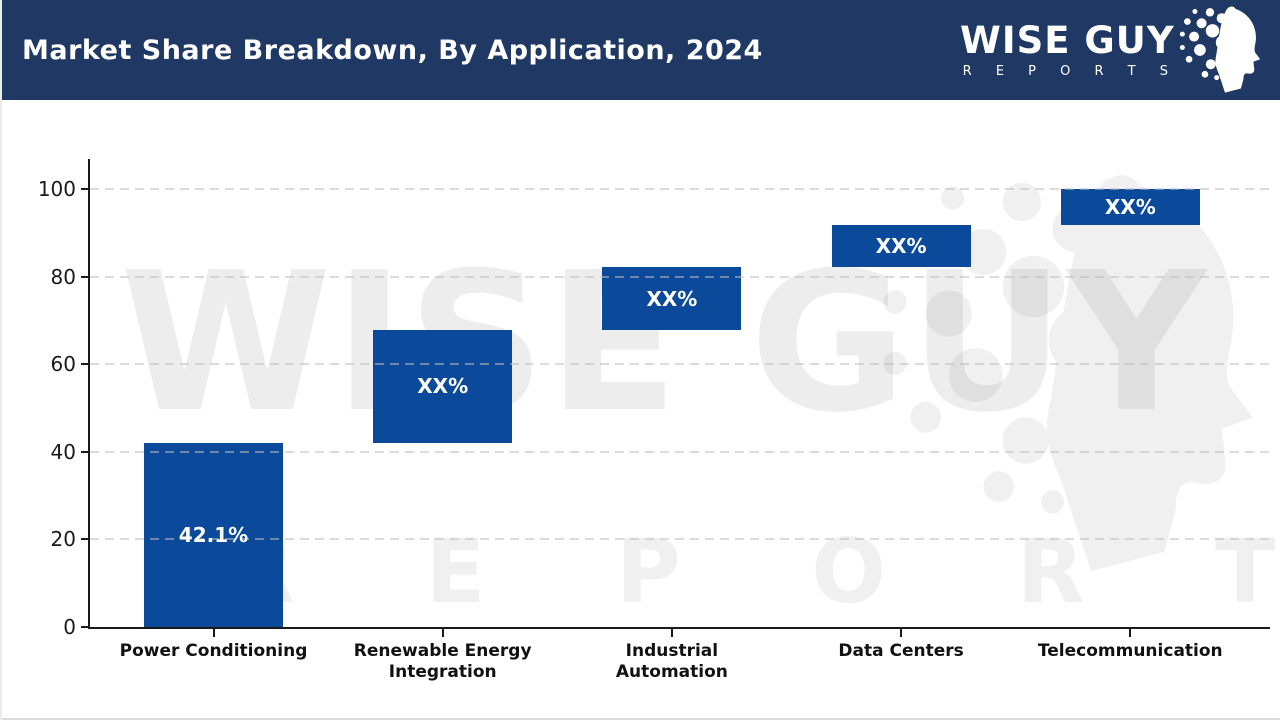 Image resolution: width=1280 pixels, height=720 pixels. I want to click on bar-value-label-industrial-automation: XX%, so click(672, 298).